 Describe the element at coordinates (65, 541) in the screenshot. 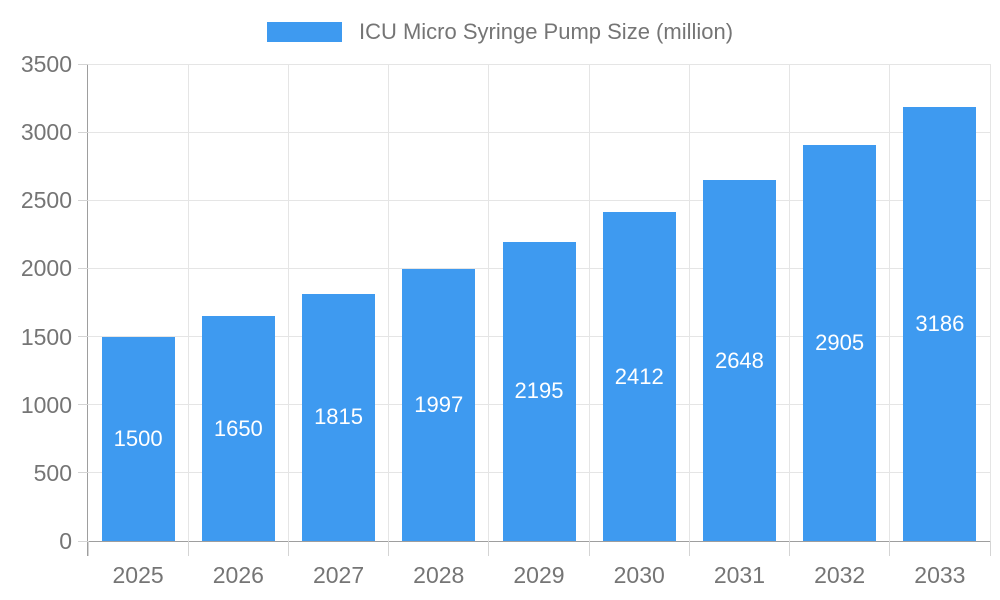

I see `y-axis-label: 0` at that location.